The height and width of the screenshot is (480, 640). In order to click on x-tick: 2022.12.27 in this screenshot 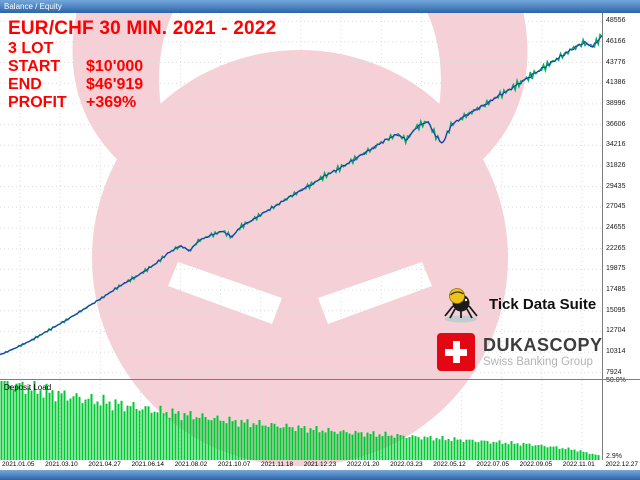, I will do `click(621, 464)`.